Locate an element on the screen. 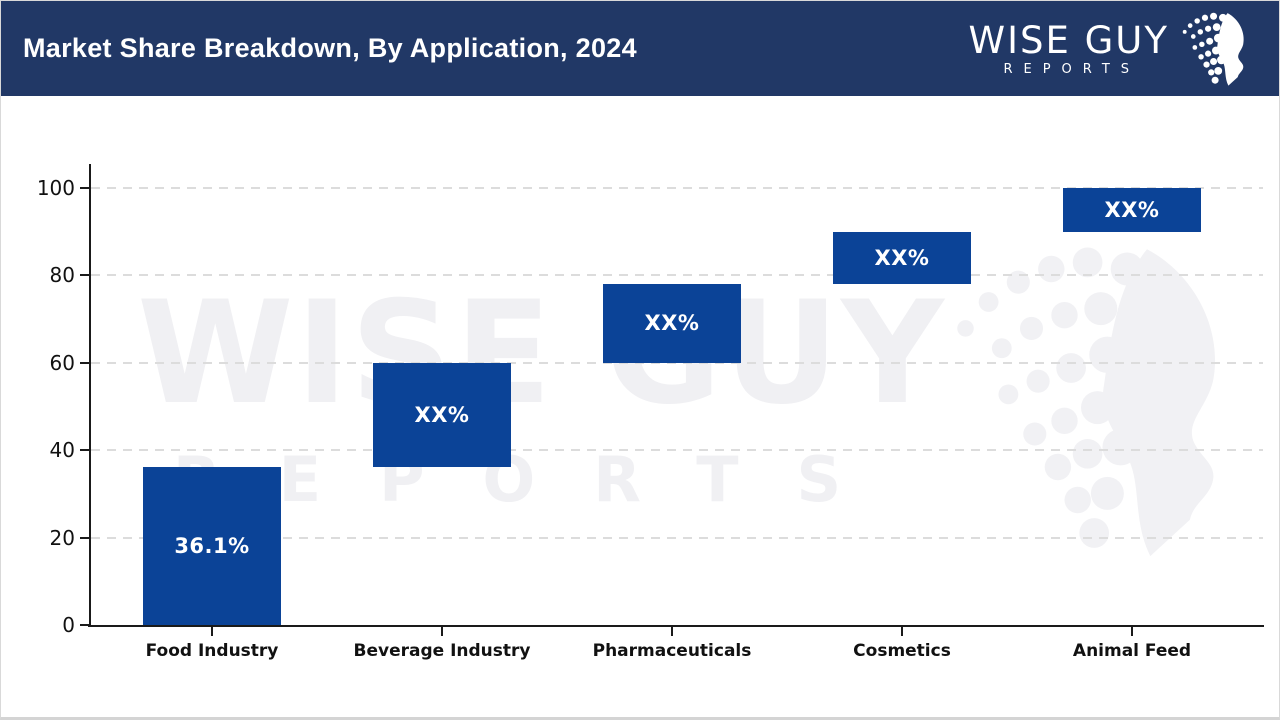 Image resolution: width=1280 pixels, height=720 pixels. wiseguy-logo: WISE GUY REPORTS is located at coordinates (1110, 49).